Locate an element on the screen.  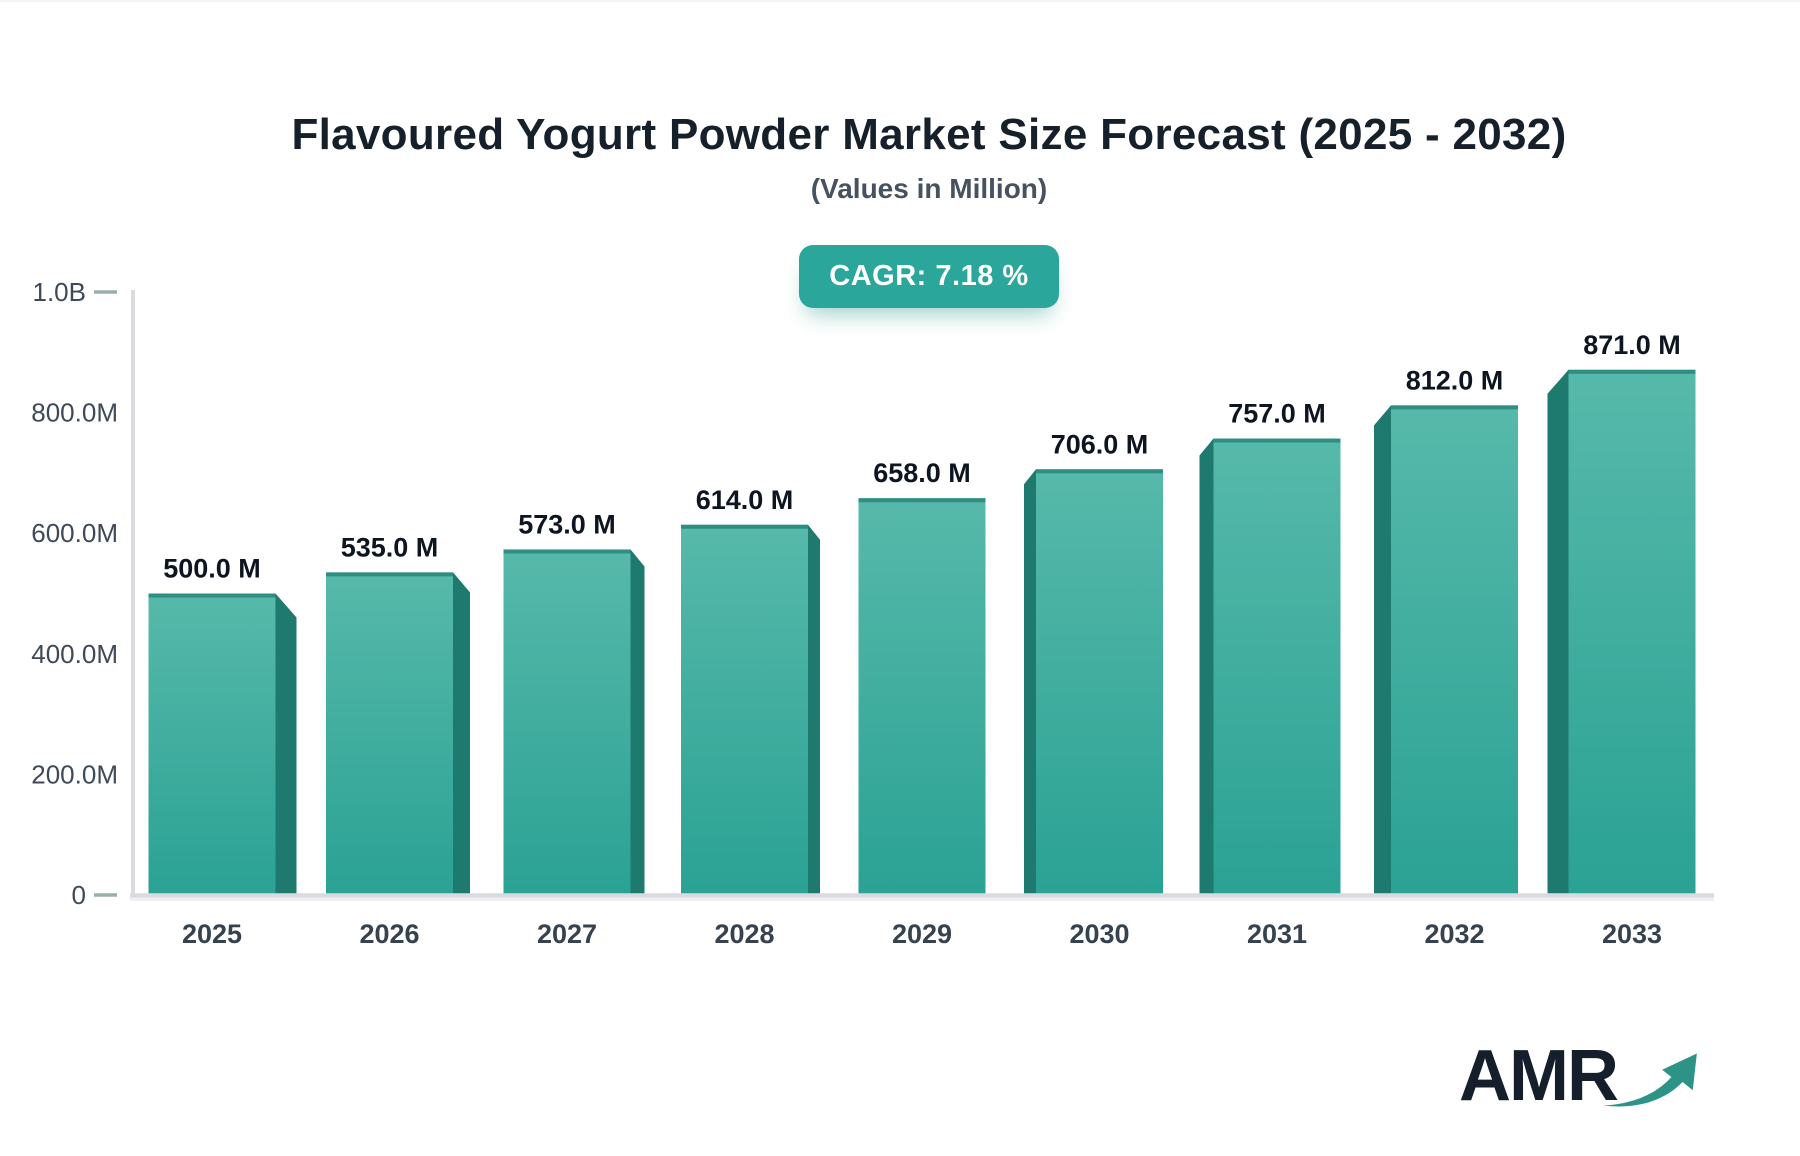
bar-value-label: 871.0 M is located at coordinates (1632, 345).